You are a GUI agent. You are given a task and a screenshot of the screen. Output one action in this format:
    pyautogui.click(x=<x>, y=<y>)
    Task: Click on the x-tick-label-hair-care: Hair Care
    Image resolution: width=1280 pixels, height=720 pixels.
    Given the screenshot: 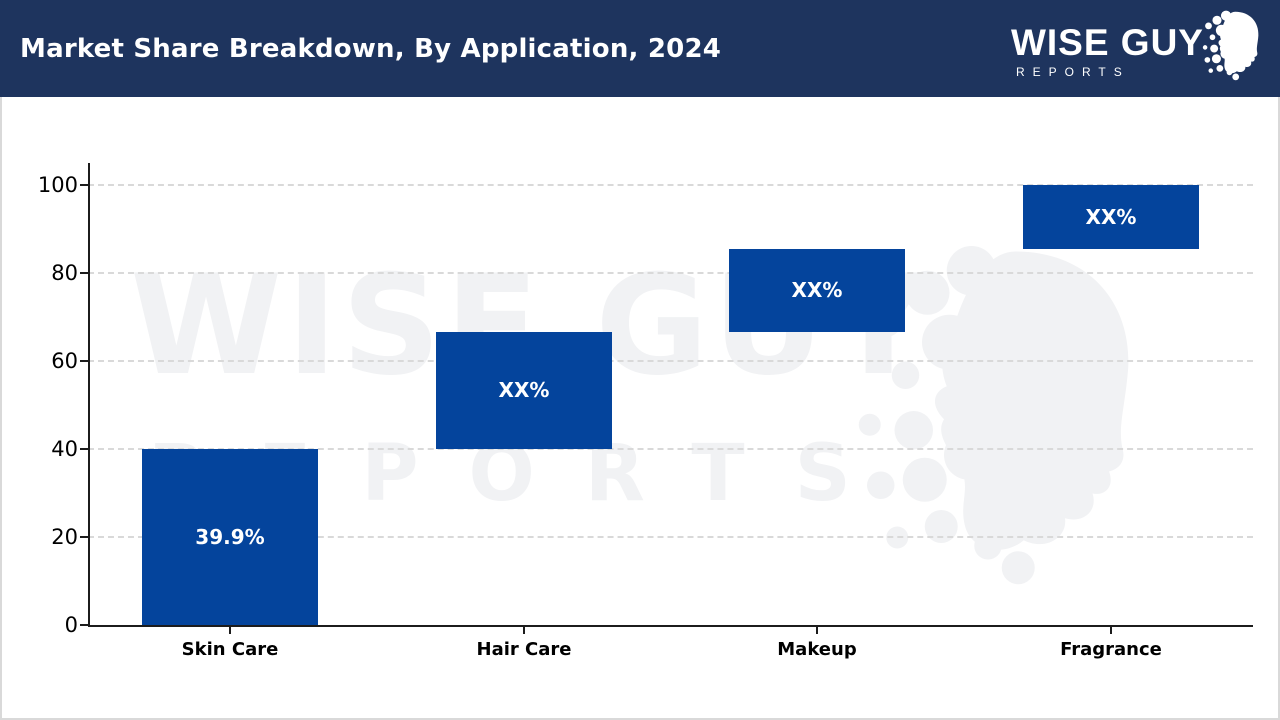 What is the action you would take?
    pyautogui.click(x=524, y=649)
    